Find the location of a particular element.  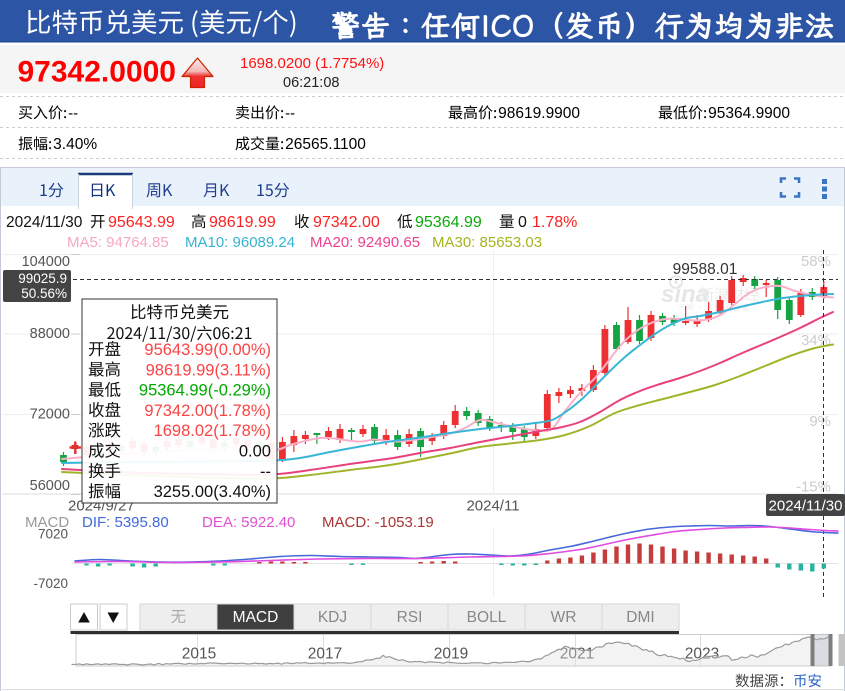

svg-text: DEA: 5922.40 is located at coordinates (248, 522).